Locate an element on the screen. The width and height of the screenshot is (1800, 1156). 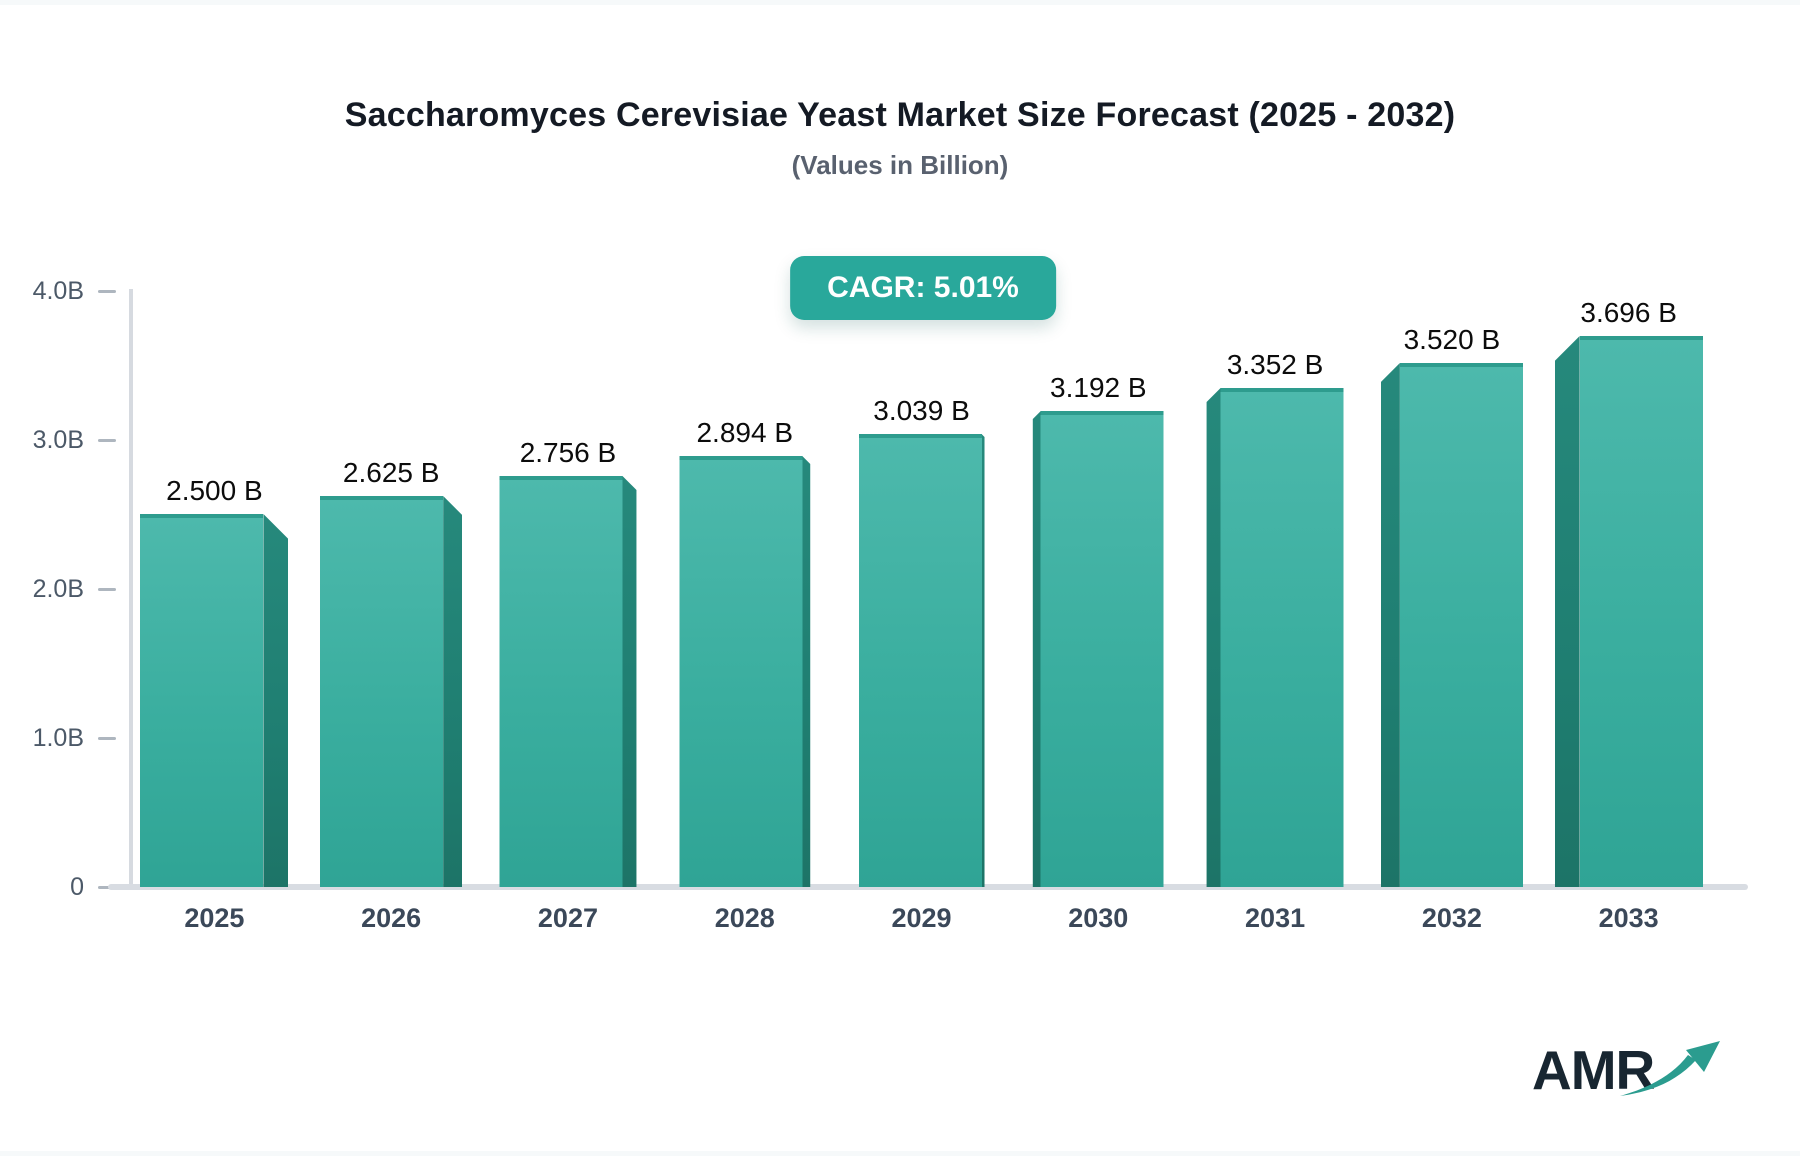
bar-slot: 2.625 B is located at coordinates (391, 589).